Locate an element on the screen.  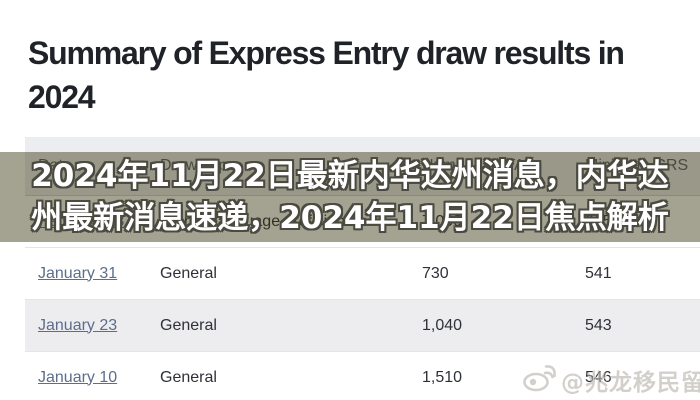
cell-date: January 10 is located at coordinates (86, 378).